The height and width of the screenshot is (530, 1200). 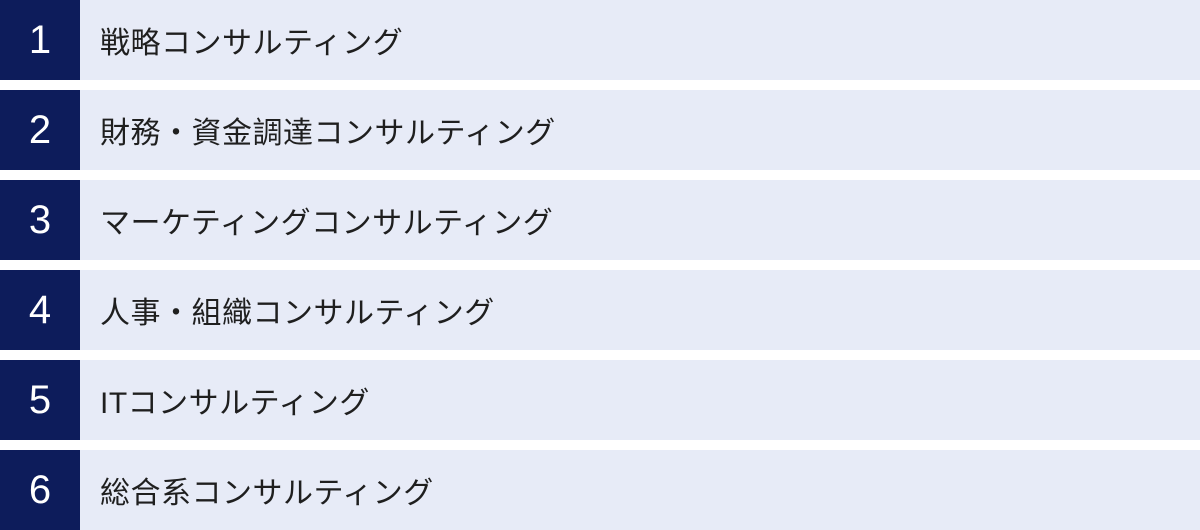 I want to click on item-number-badge: 3, so click(x=40, y=220).